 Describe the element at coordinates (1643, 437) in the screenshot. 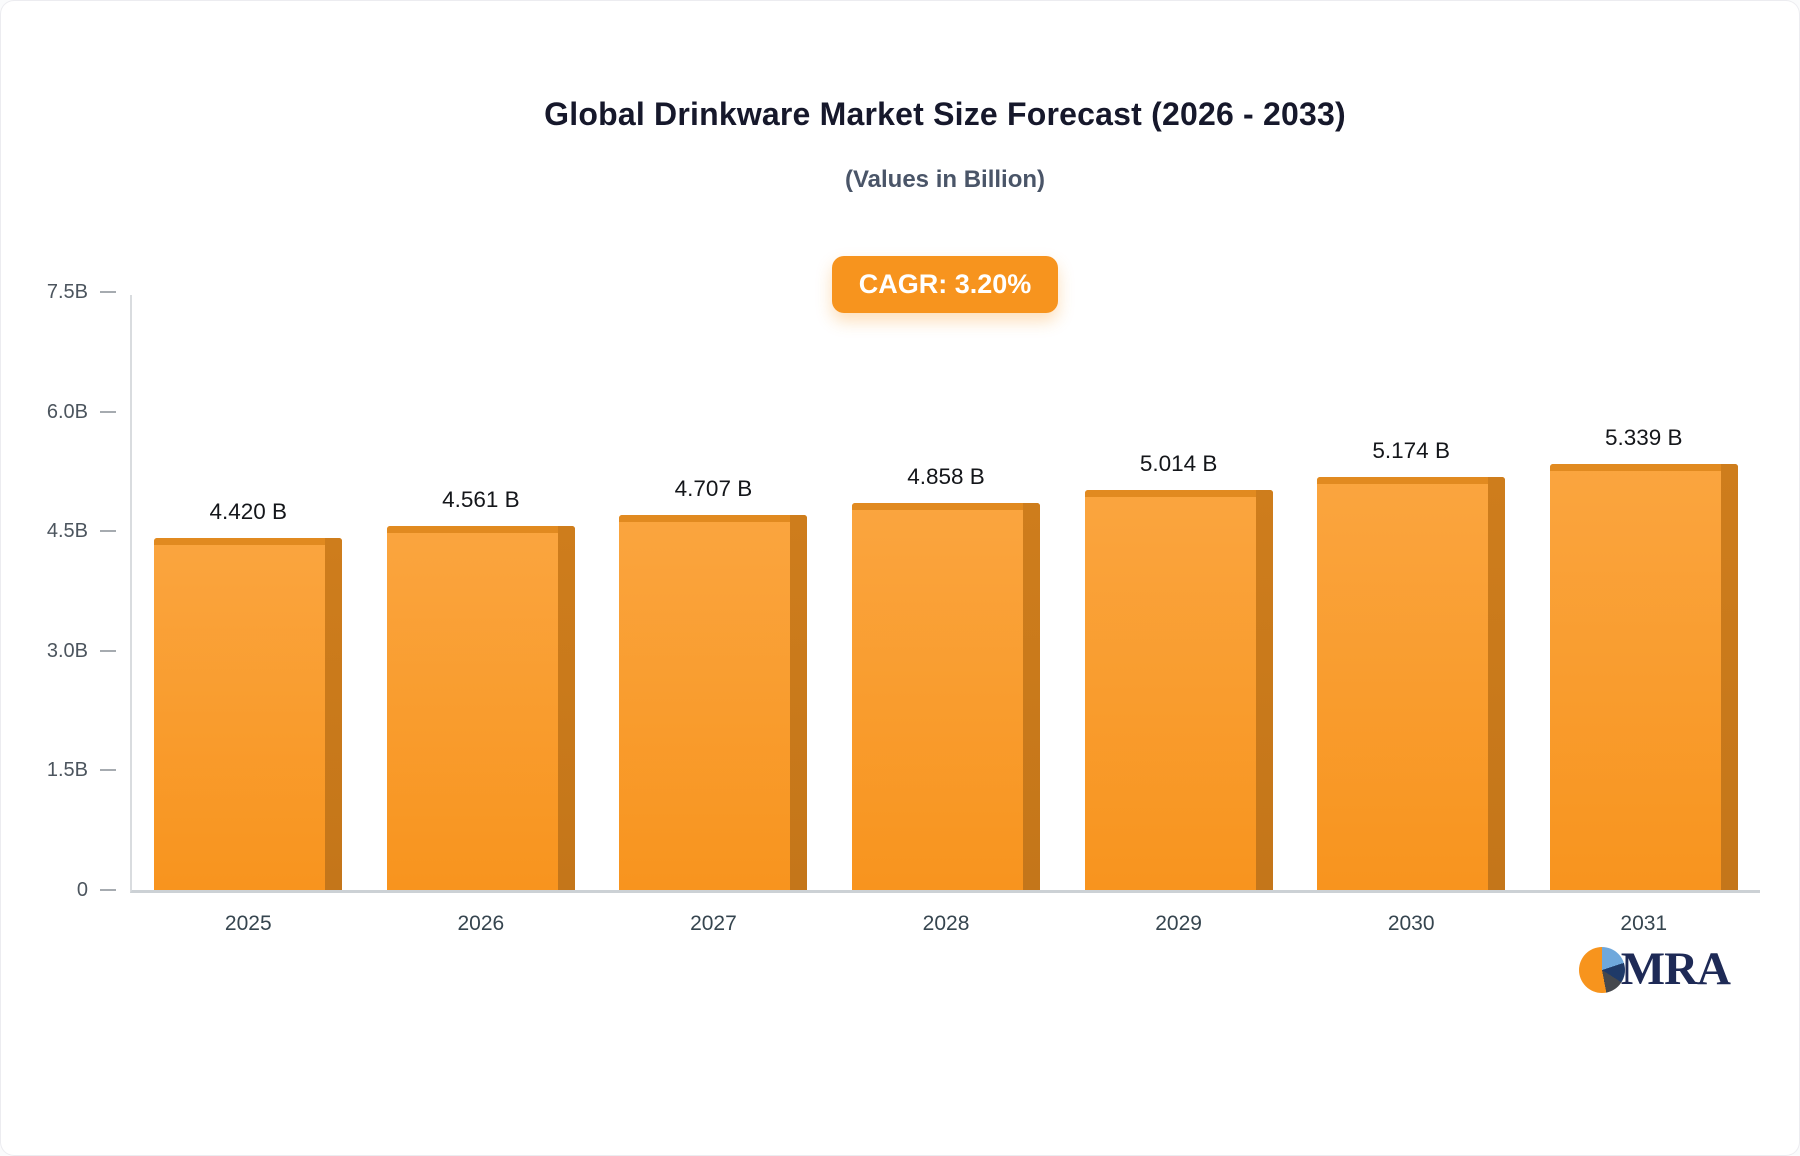

I see `bar-value-label: 5.339 B` at that location.